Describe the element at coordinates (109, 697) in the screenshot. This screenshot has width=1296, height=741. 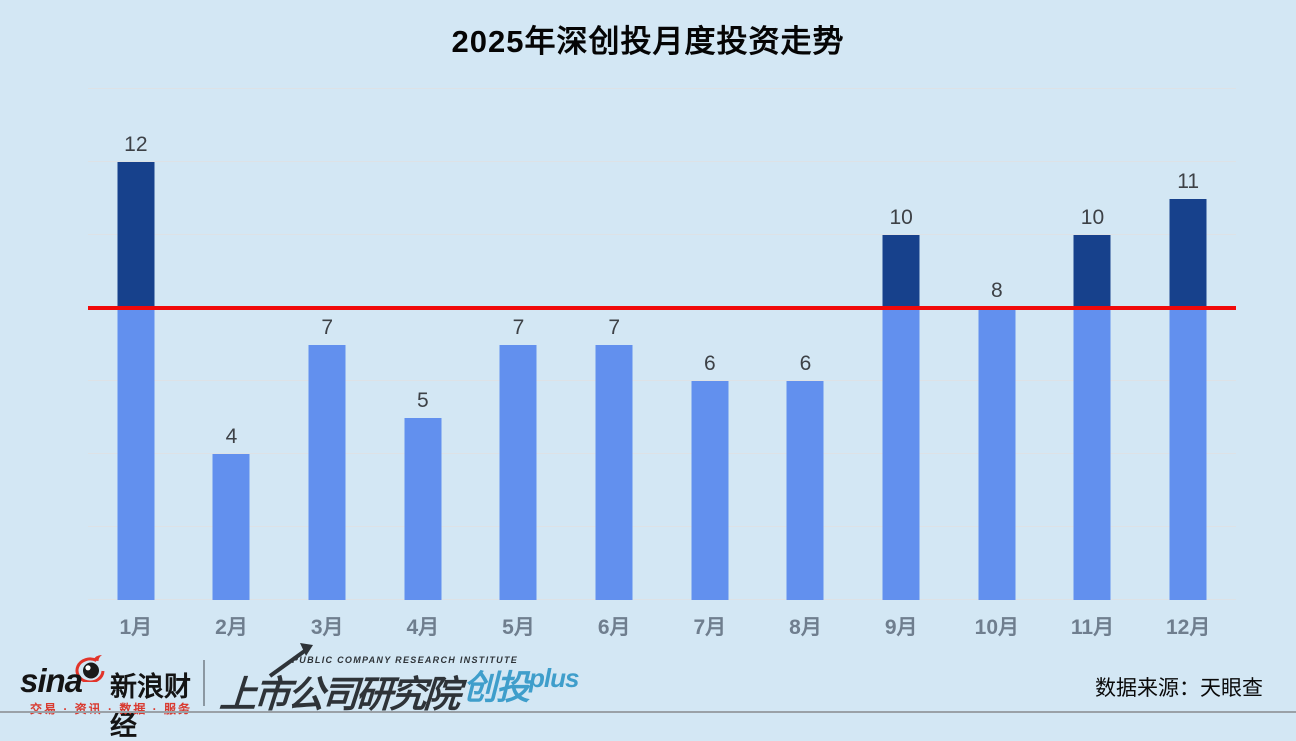
I see `sina-finance-logo: sina 新浪财经 交易 · 资讯 · 数据 · 服务` at that location.